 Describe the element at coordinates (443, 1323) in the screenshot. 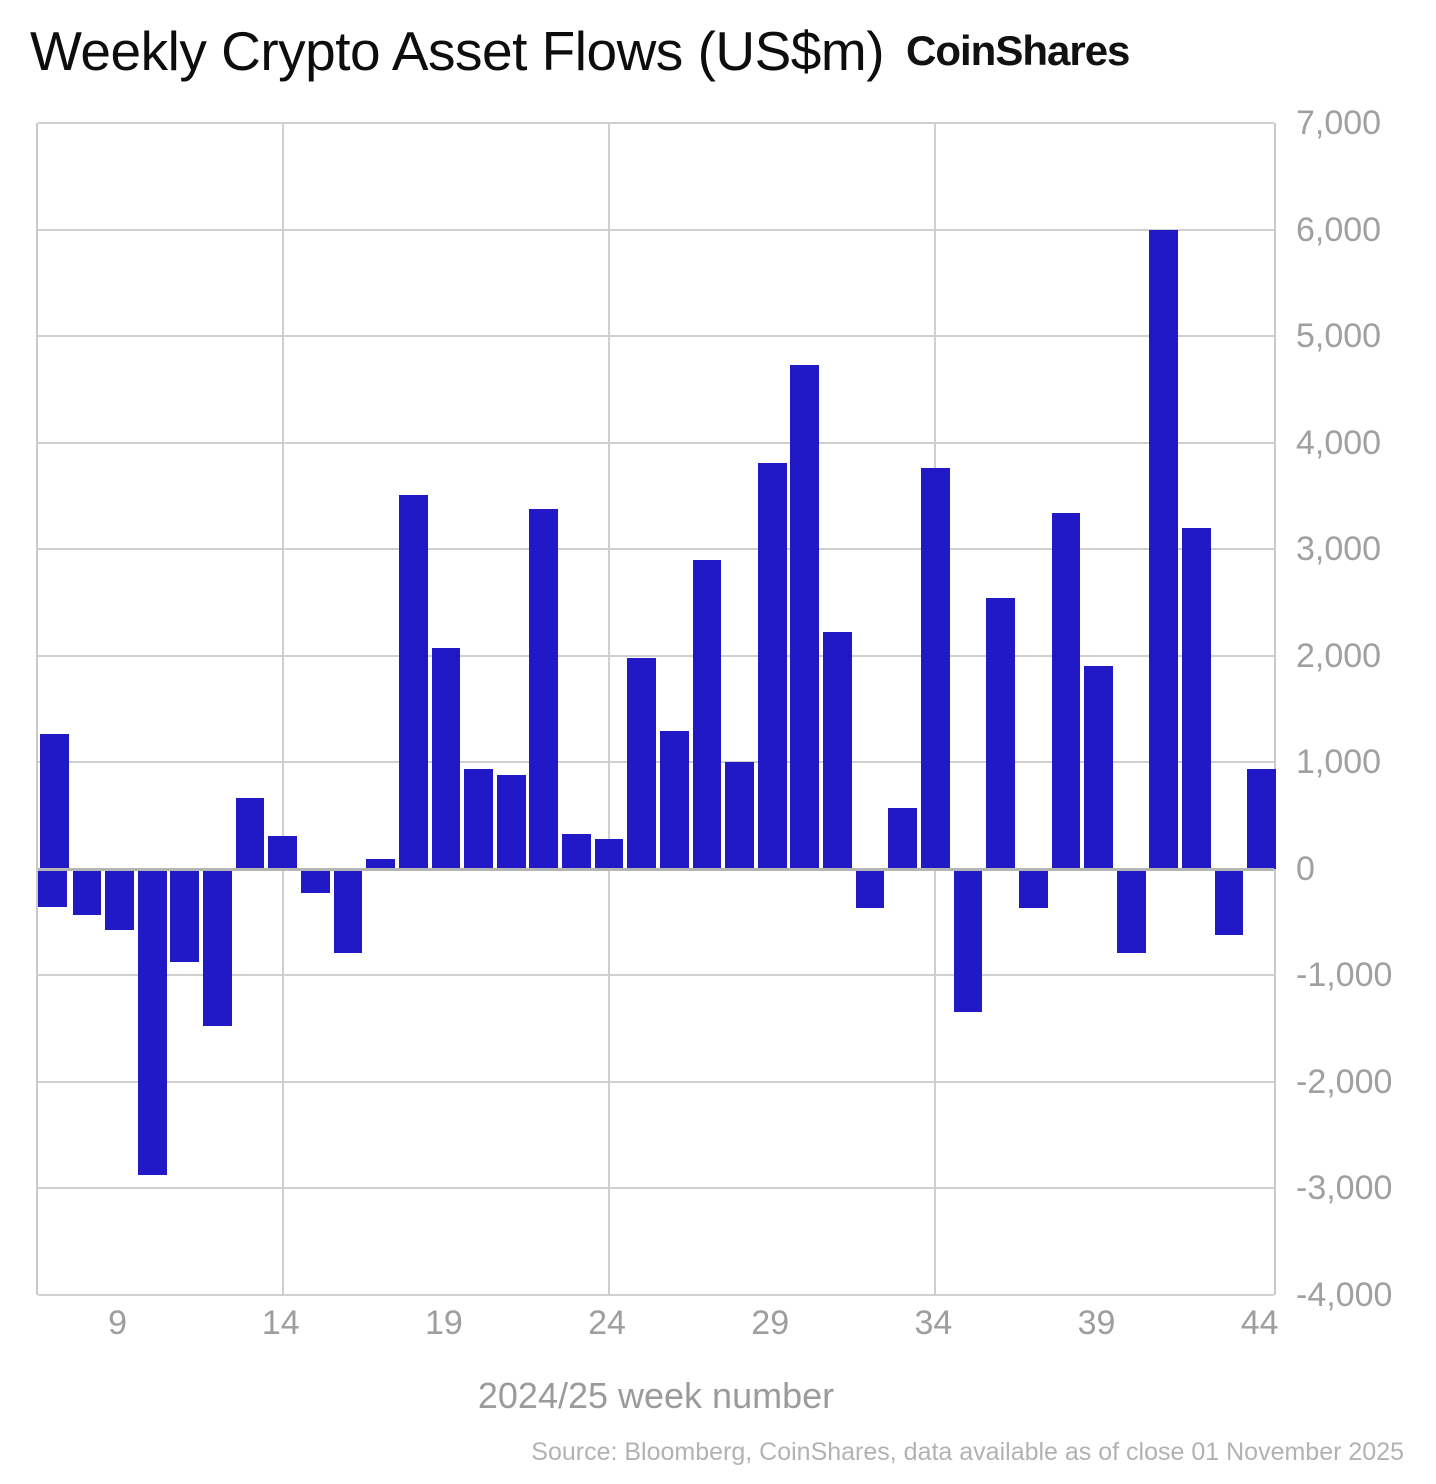

I see `x-axis-tick-label: 19` at that location.